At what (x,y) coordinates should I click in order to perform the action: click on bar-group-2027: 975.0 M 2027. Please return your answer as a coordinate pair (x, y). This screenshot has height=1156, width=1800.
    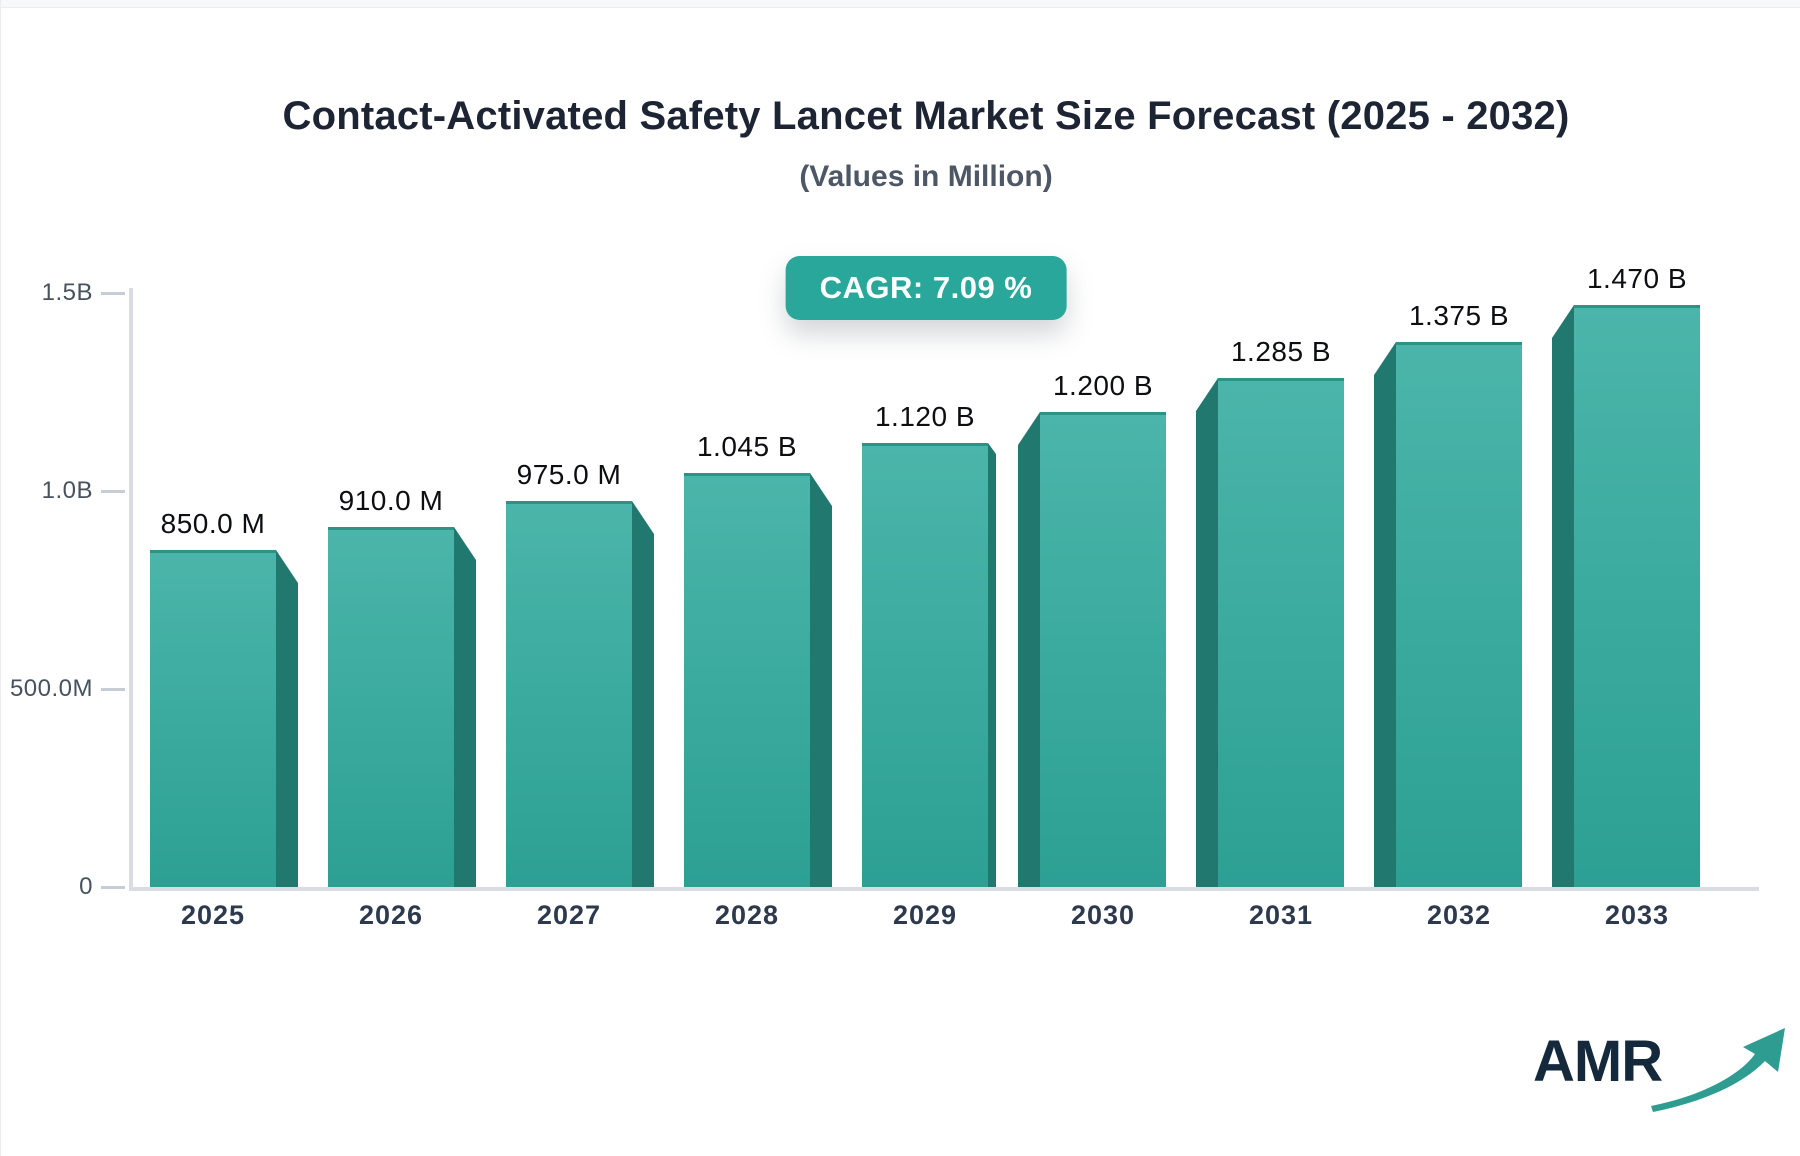
    Looking at the image, I should click on (580, 694).